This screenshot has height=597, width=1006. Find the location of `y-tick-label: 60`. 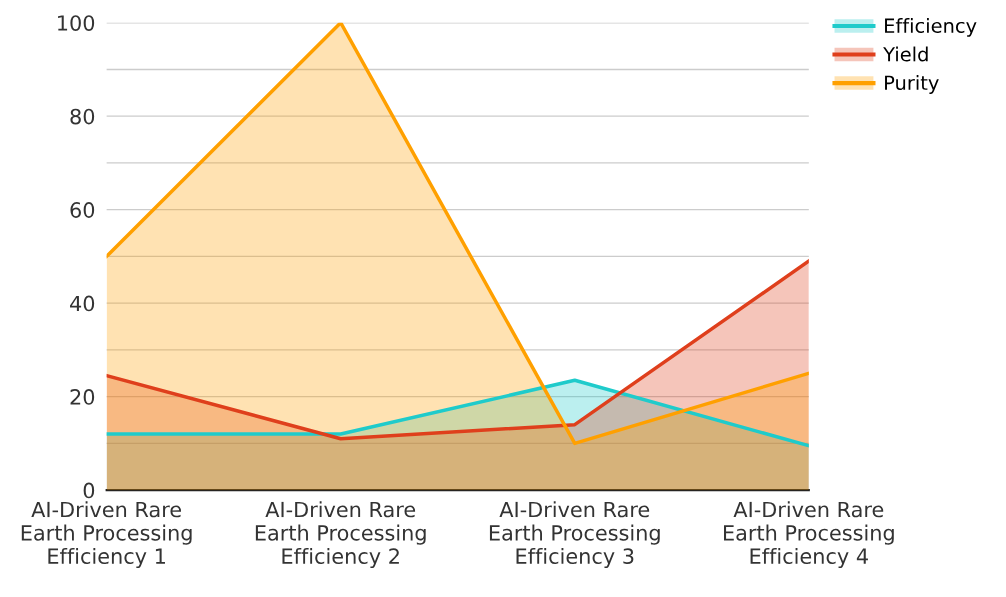

y-tick-label: 60 is located at coordinates (82, 210).